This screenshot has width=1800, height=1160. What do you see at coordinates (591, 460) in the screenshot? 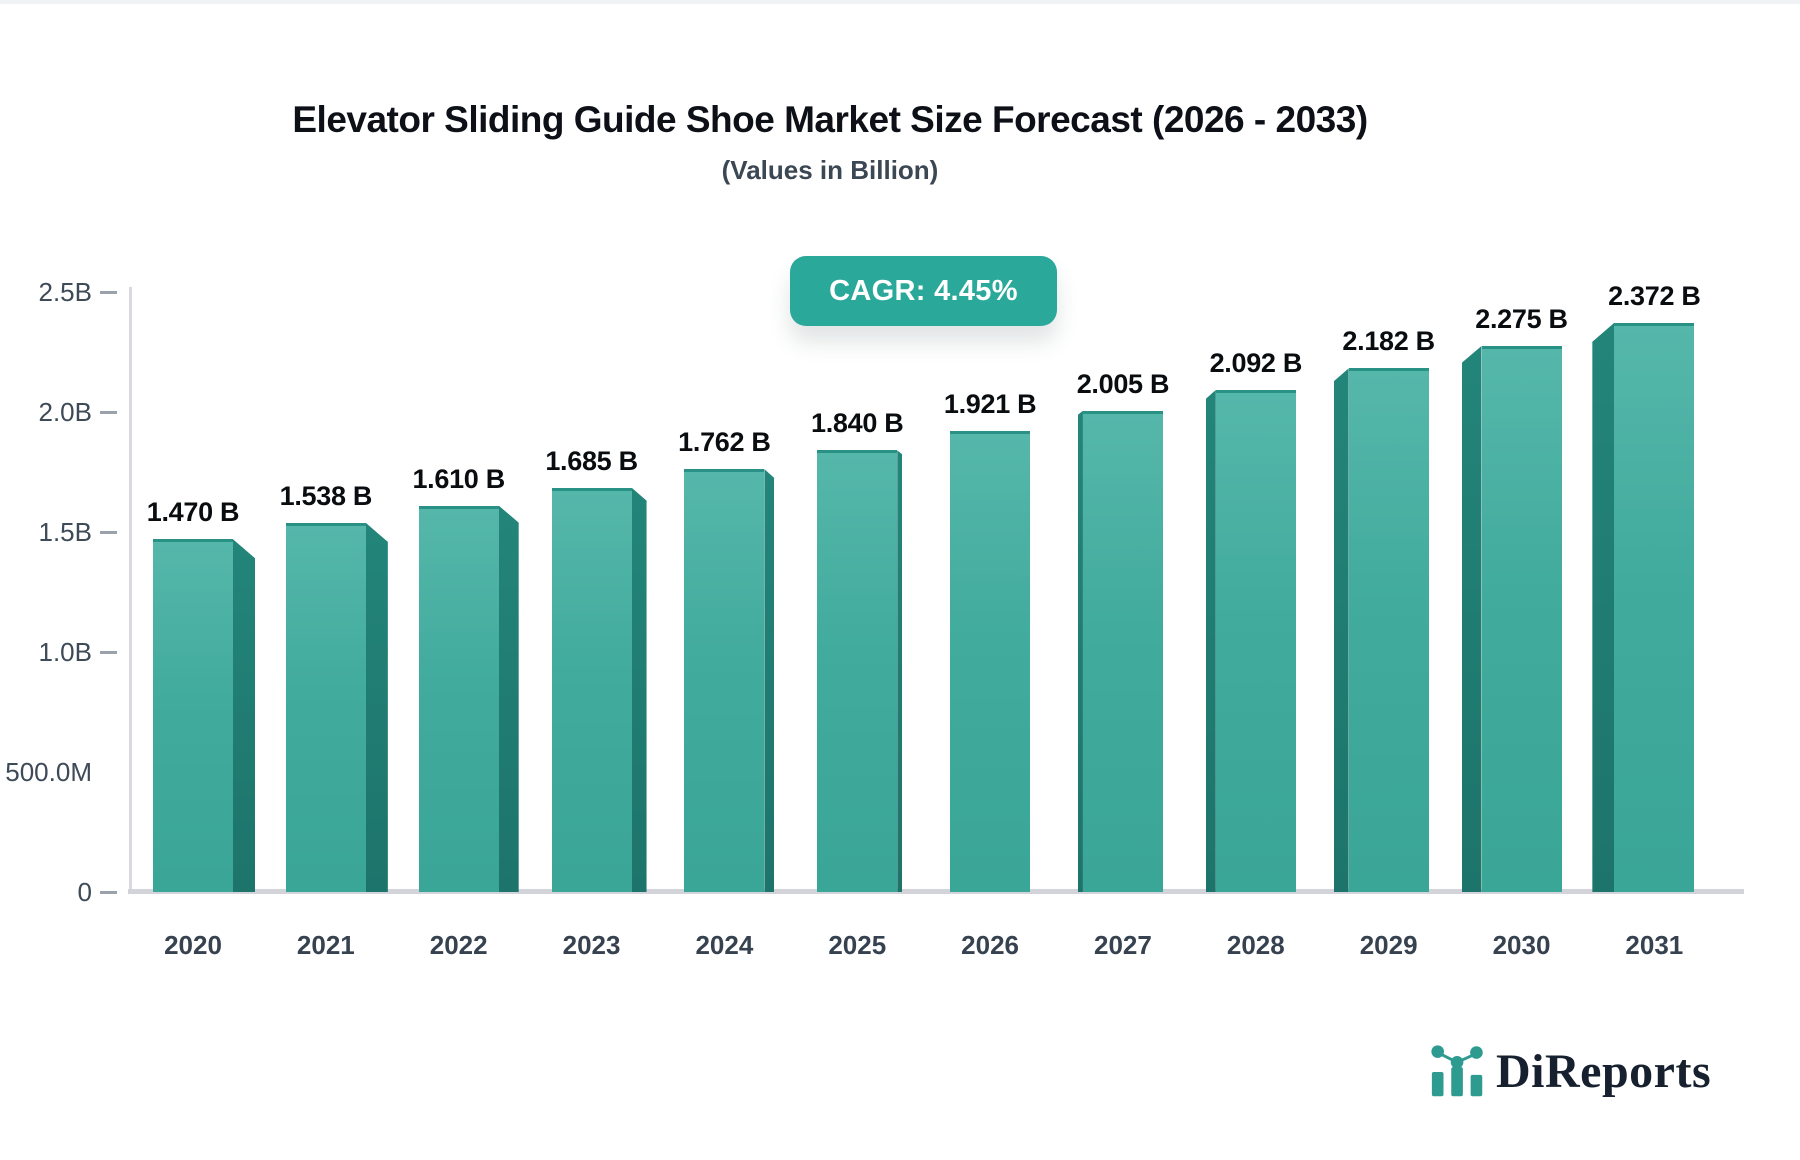
I see `bar-value-label: 1.685 B` at bounding box center [591, 460].